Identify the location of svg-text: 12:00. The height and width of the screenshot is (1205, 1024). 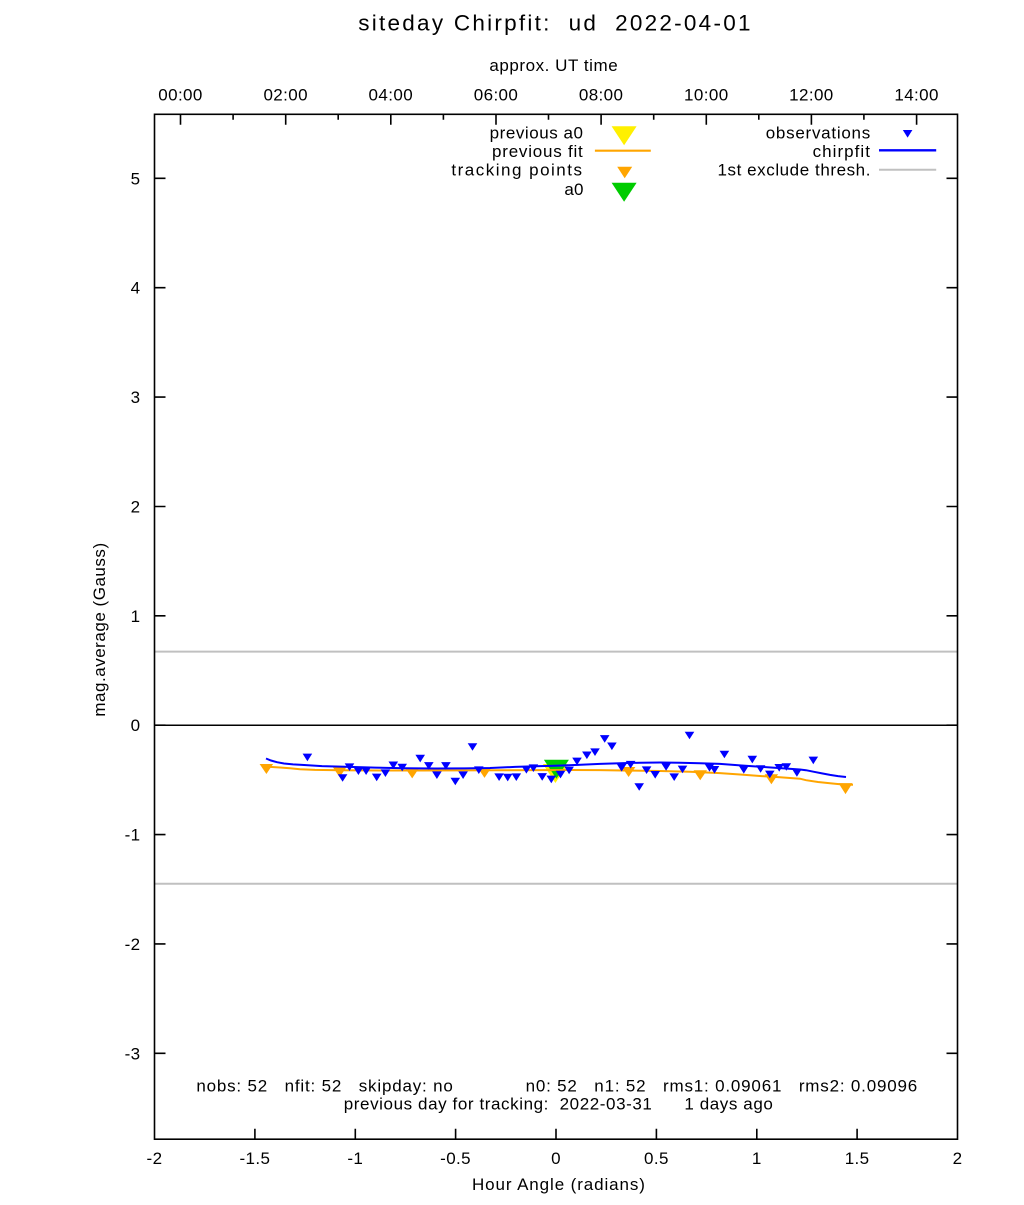
(811, 95).